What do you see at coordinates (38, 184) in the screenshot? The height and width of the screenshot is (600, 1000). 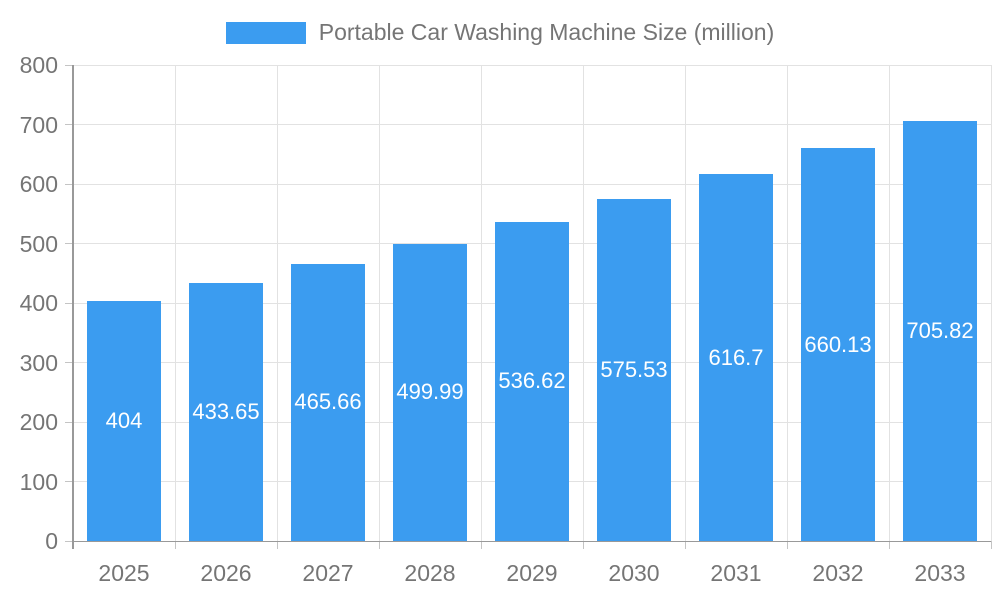 I see `y-axis-tick-label: 600` at bounding box center [38, 184].